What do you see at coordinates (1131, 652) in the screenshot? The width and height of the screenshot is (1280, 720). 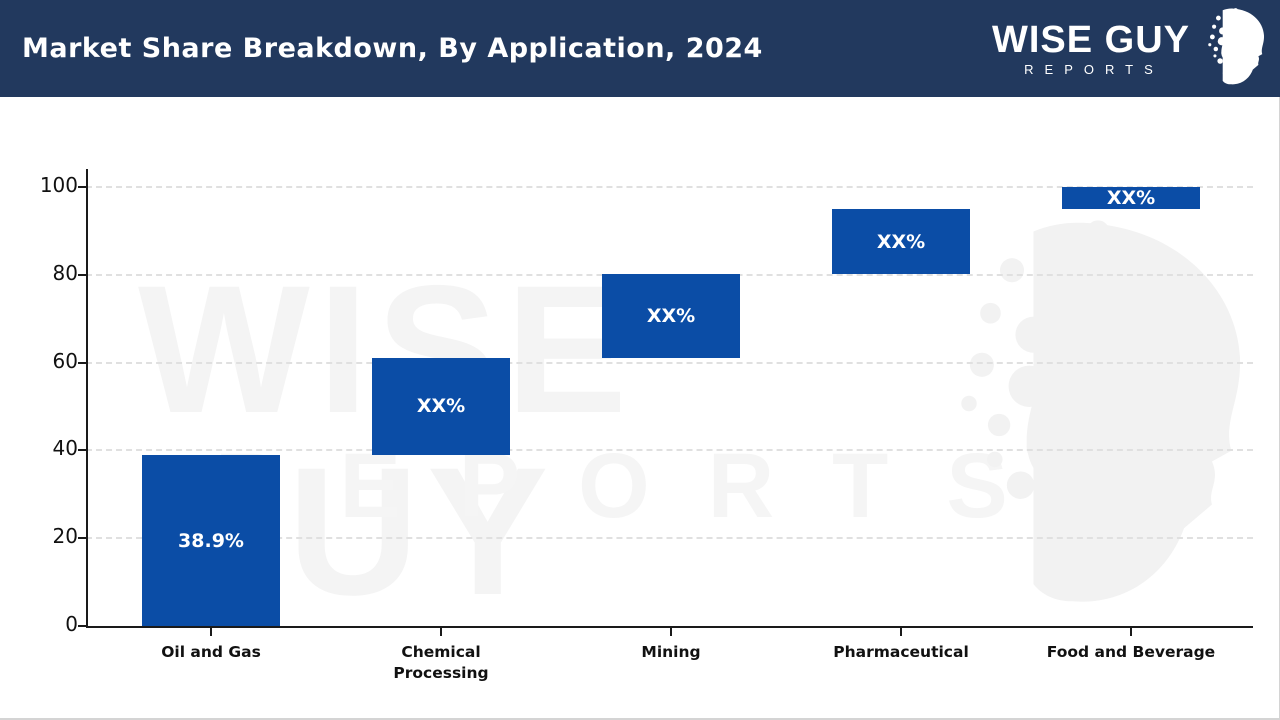 I see `x-axis-label-4: Food and Beverage` at bounding box center [1131, 652].